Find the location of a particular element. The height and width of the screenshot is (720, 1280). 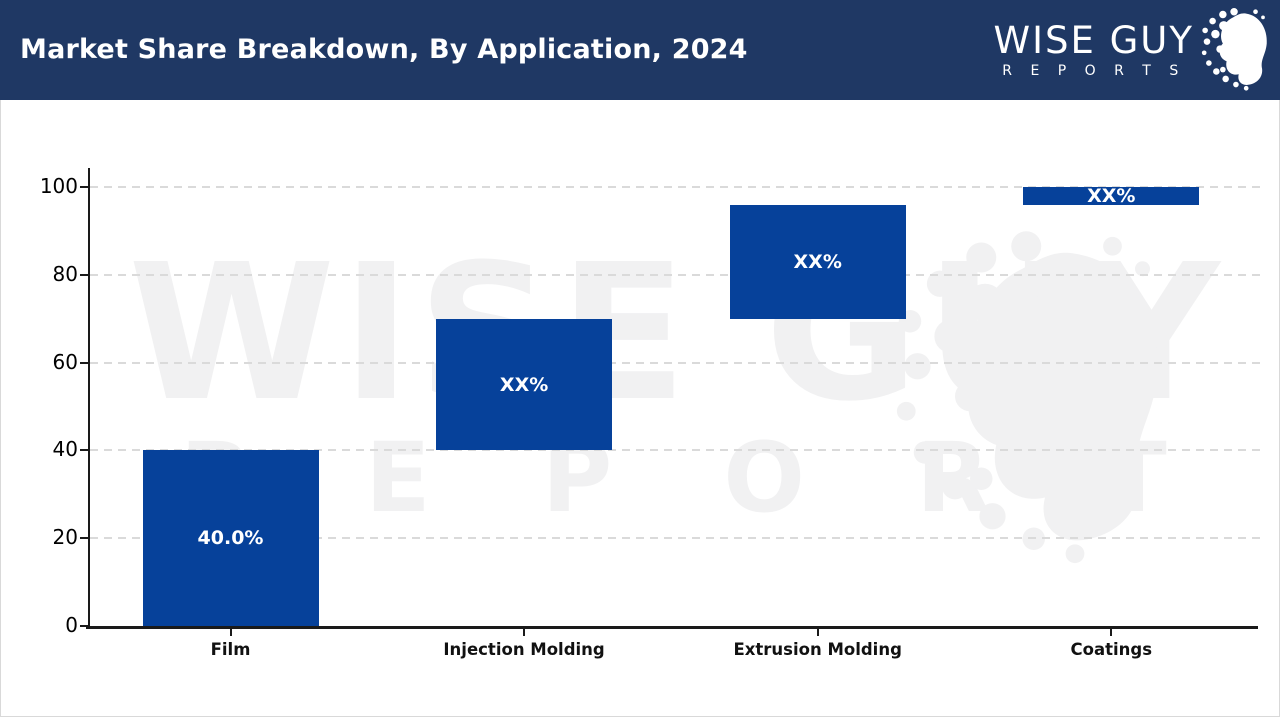

x-tick-label-coatings: Coatings is located at coordinates (1111, 649).